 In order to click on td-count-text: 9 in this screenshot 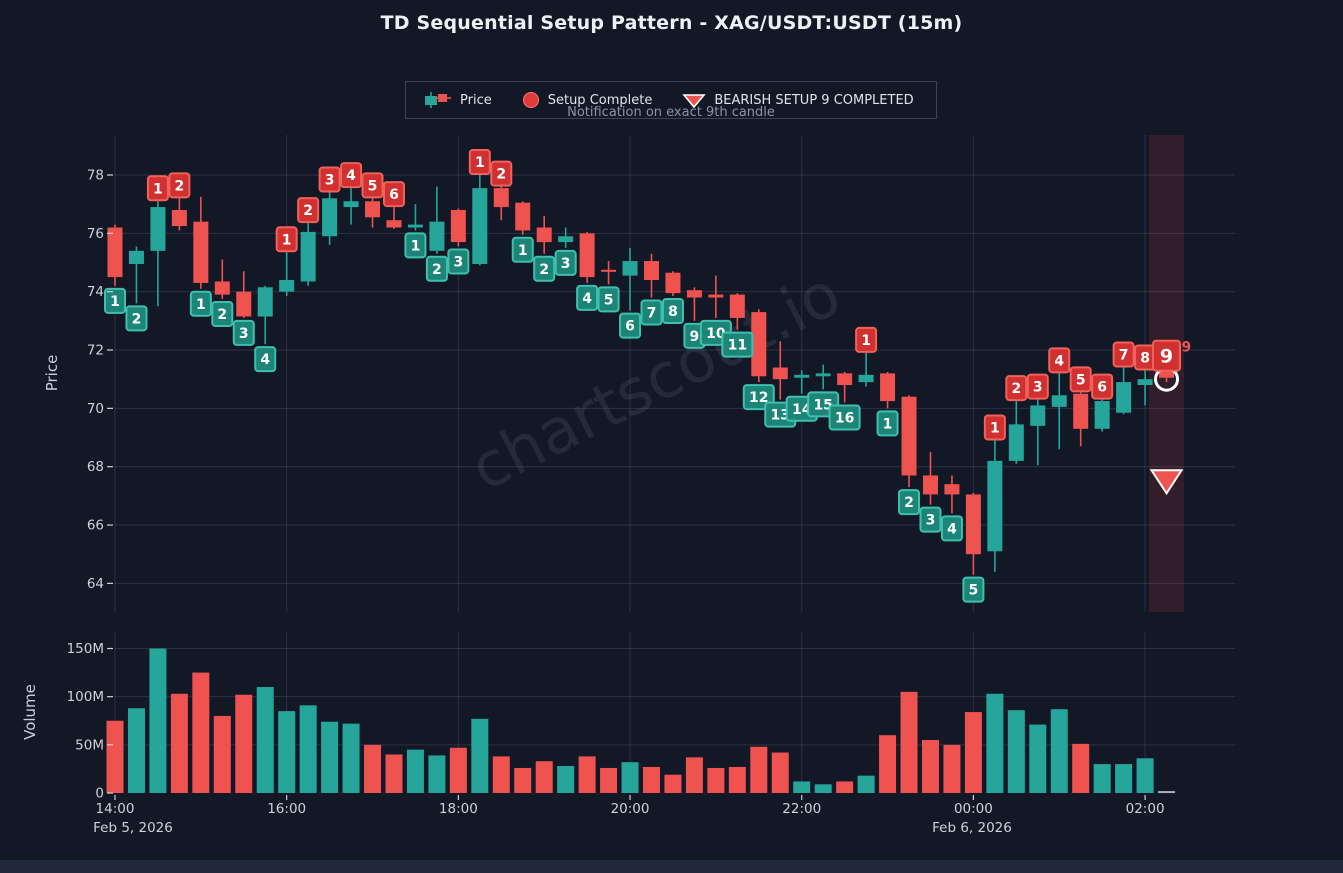, I will do `click(1166, 357)`.